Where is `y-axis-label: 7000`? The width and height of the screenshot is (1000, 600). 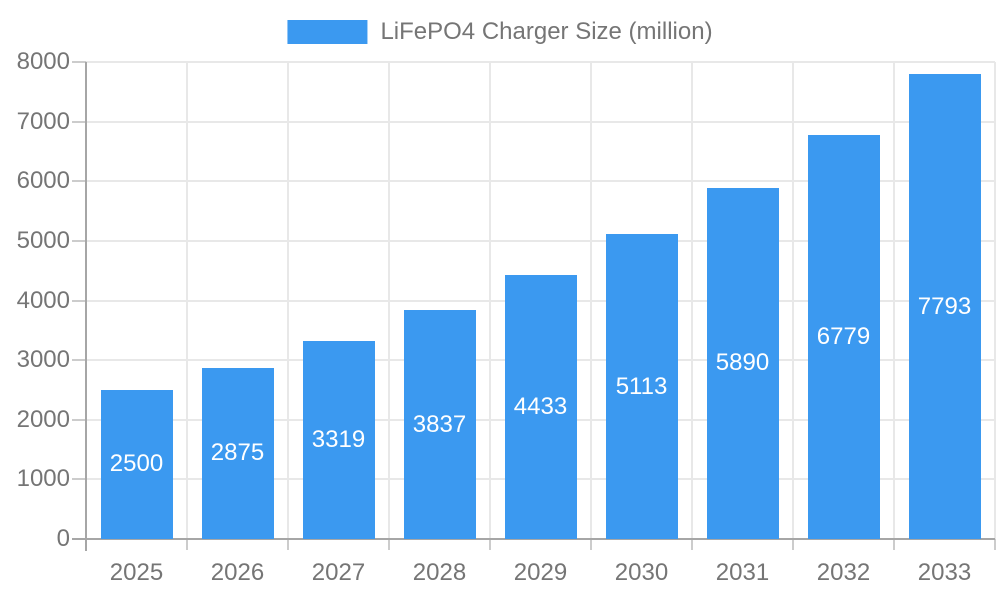 y-axis-label: 7000 is located at coordinates (43, 121).